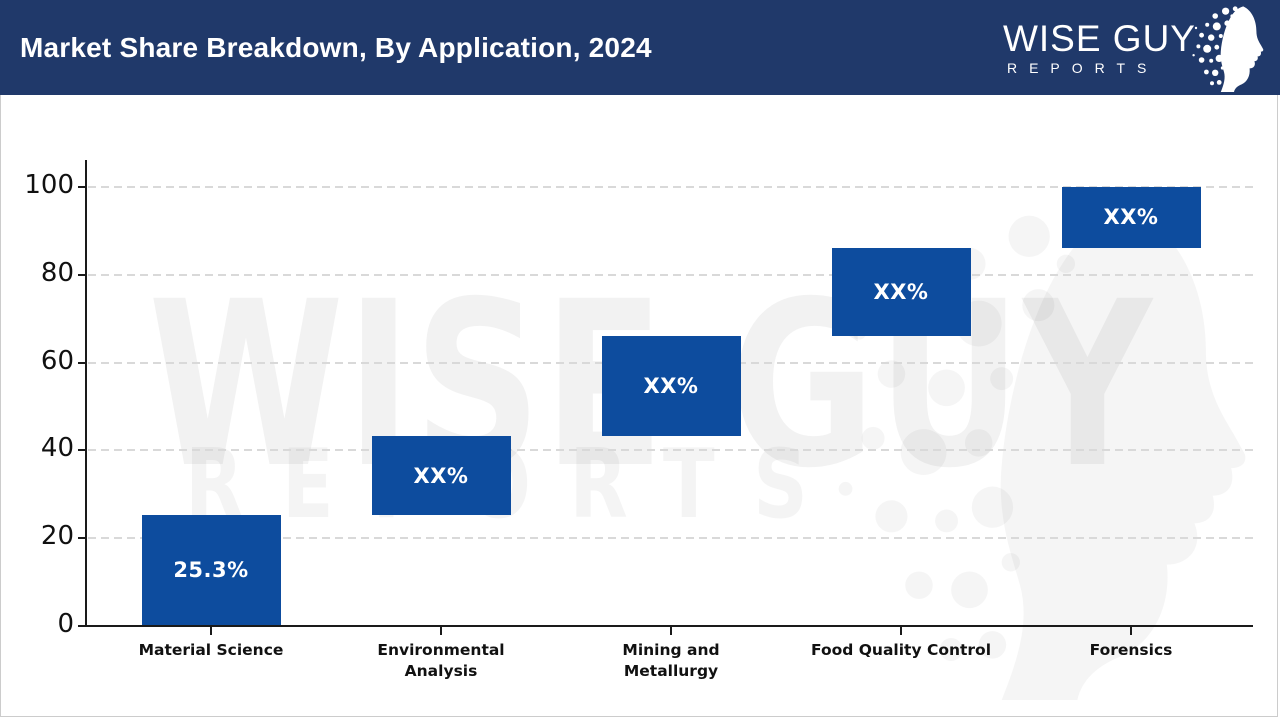 The width and height of the screenshot is (1280, 720). Describe the element at coordinates (1131, 650) in the screenshot. I see `category-label-4: Forensics` at that location.